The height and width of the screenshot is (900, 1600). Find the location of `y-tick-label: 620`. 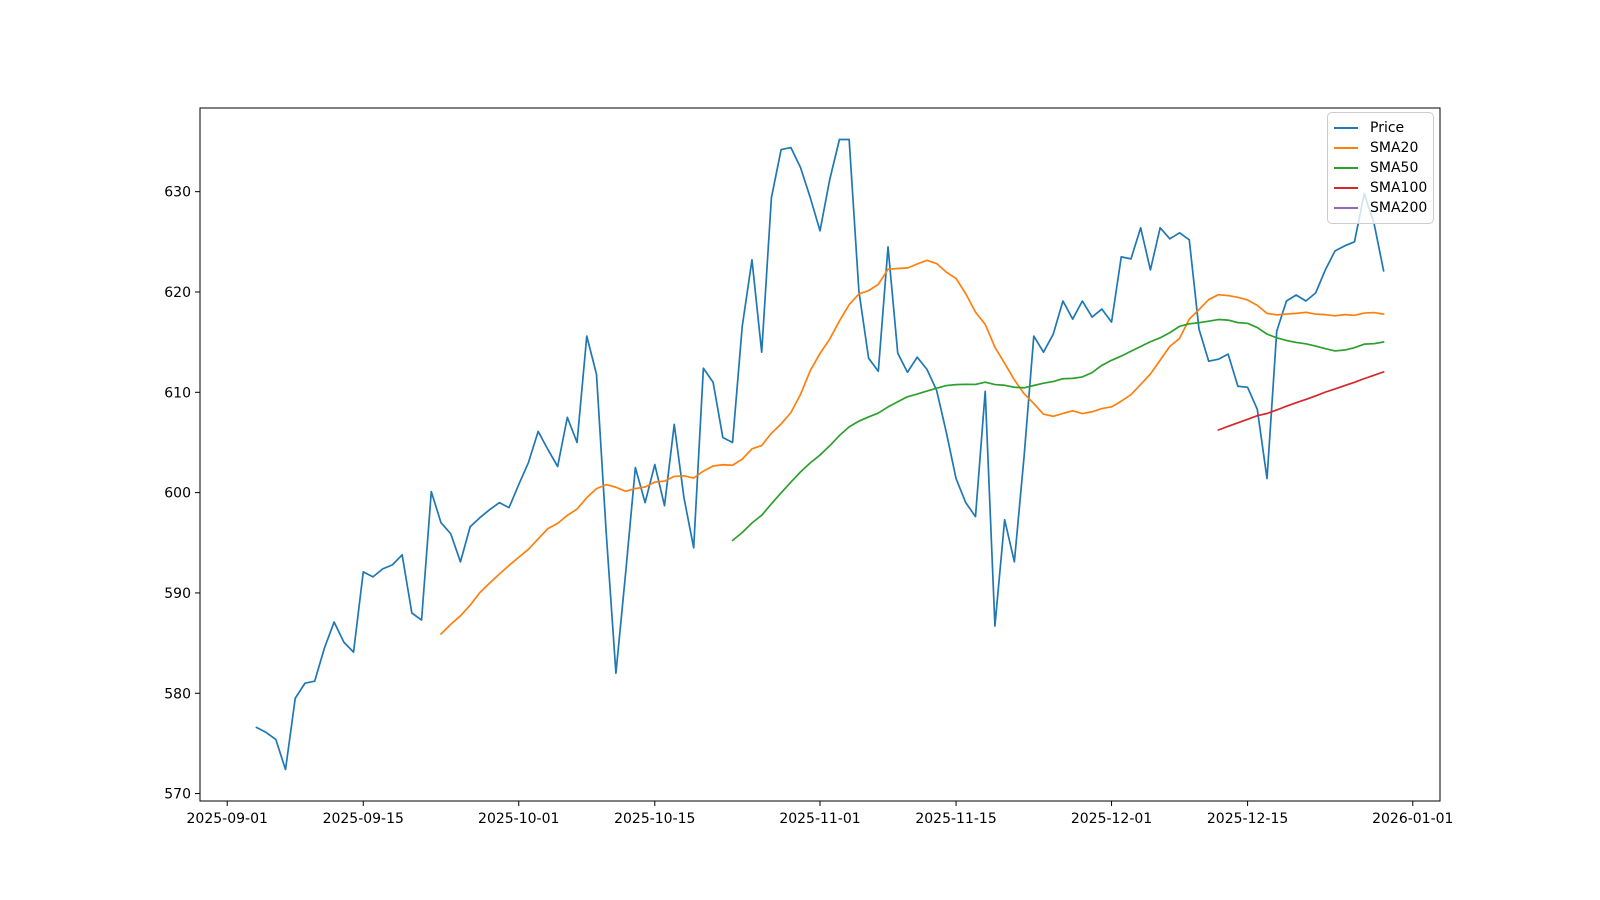

y-tick-label: 620 is located at coordinates (177, 293).